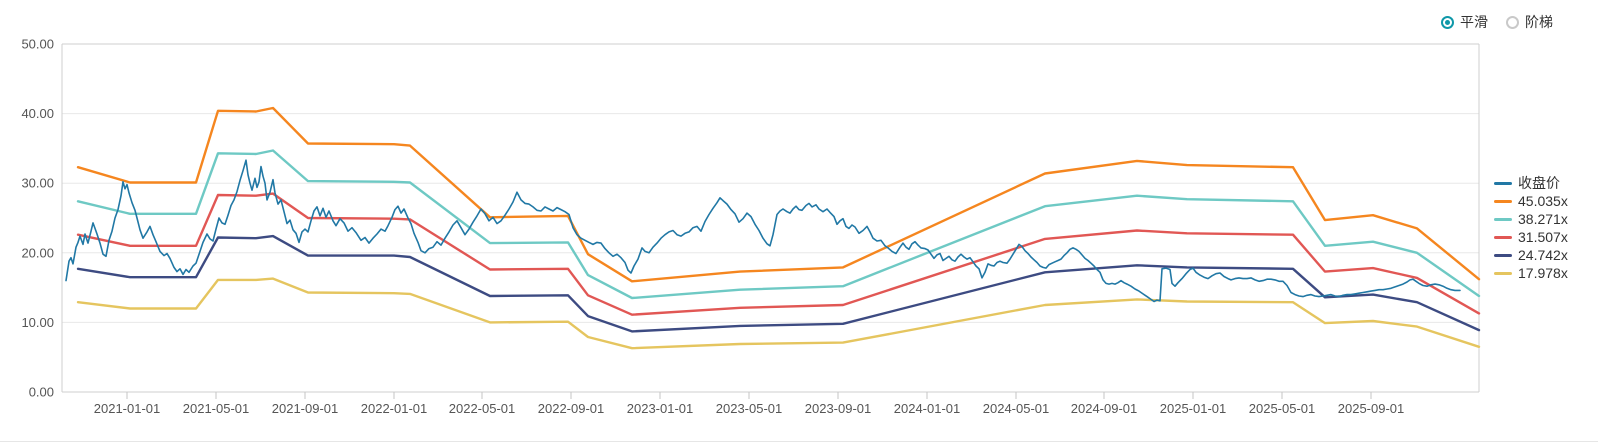 The width and height of the screenshot is (1598, 448). Describe the element at coordinates (305, 408) in the screenshot. I see `x-axis-tick-label: 2021-09-01` at that location.